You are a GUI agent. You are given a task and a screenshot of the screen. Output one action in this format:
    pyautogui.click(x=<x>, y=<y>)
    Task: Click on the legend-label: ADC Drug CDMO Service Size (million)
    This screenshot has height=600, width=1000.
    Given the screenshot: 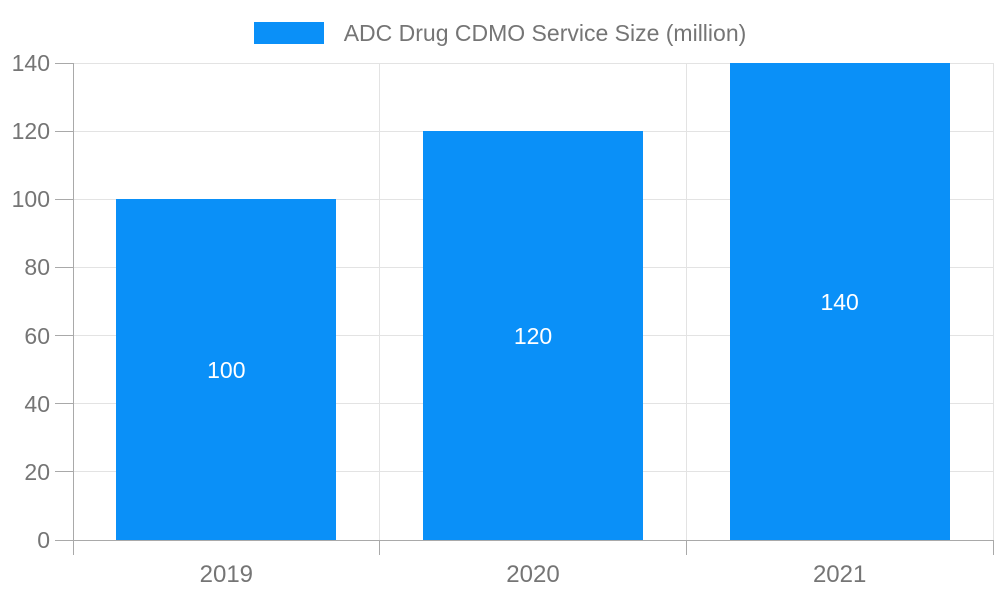 What is the action you would take?
    pyautogui.click(x=545, y=33)
    